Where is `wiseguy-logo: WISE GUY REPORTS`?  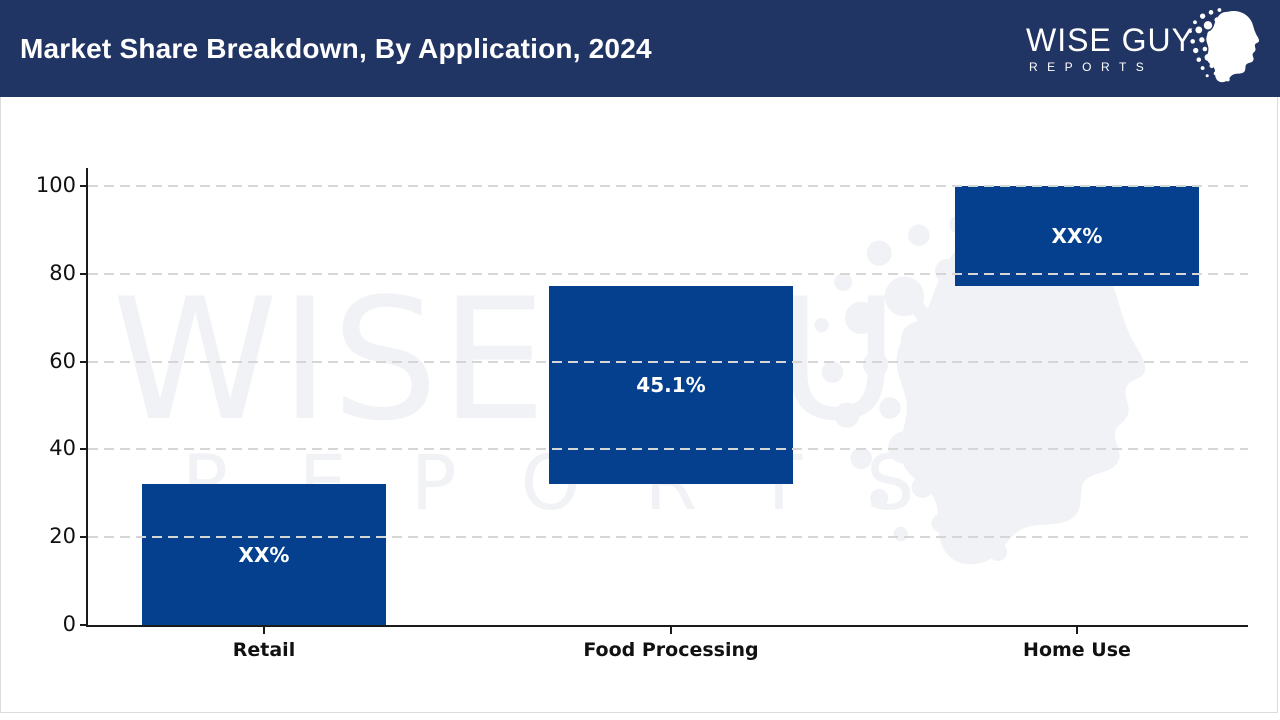
wiseguy-logo: WISE GUY REPORTS is located at coordinates (1146, 49).